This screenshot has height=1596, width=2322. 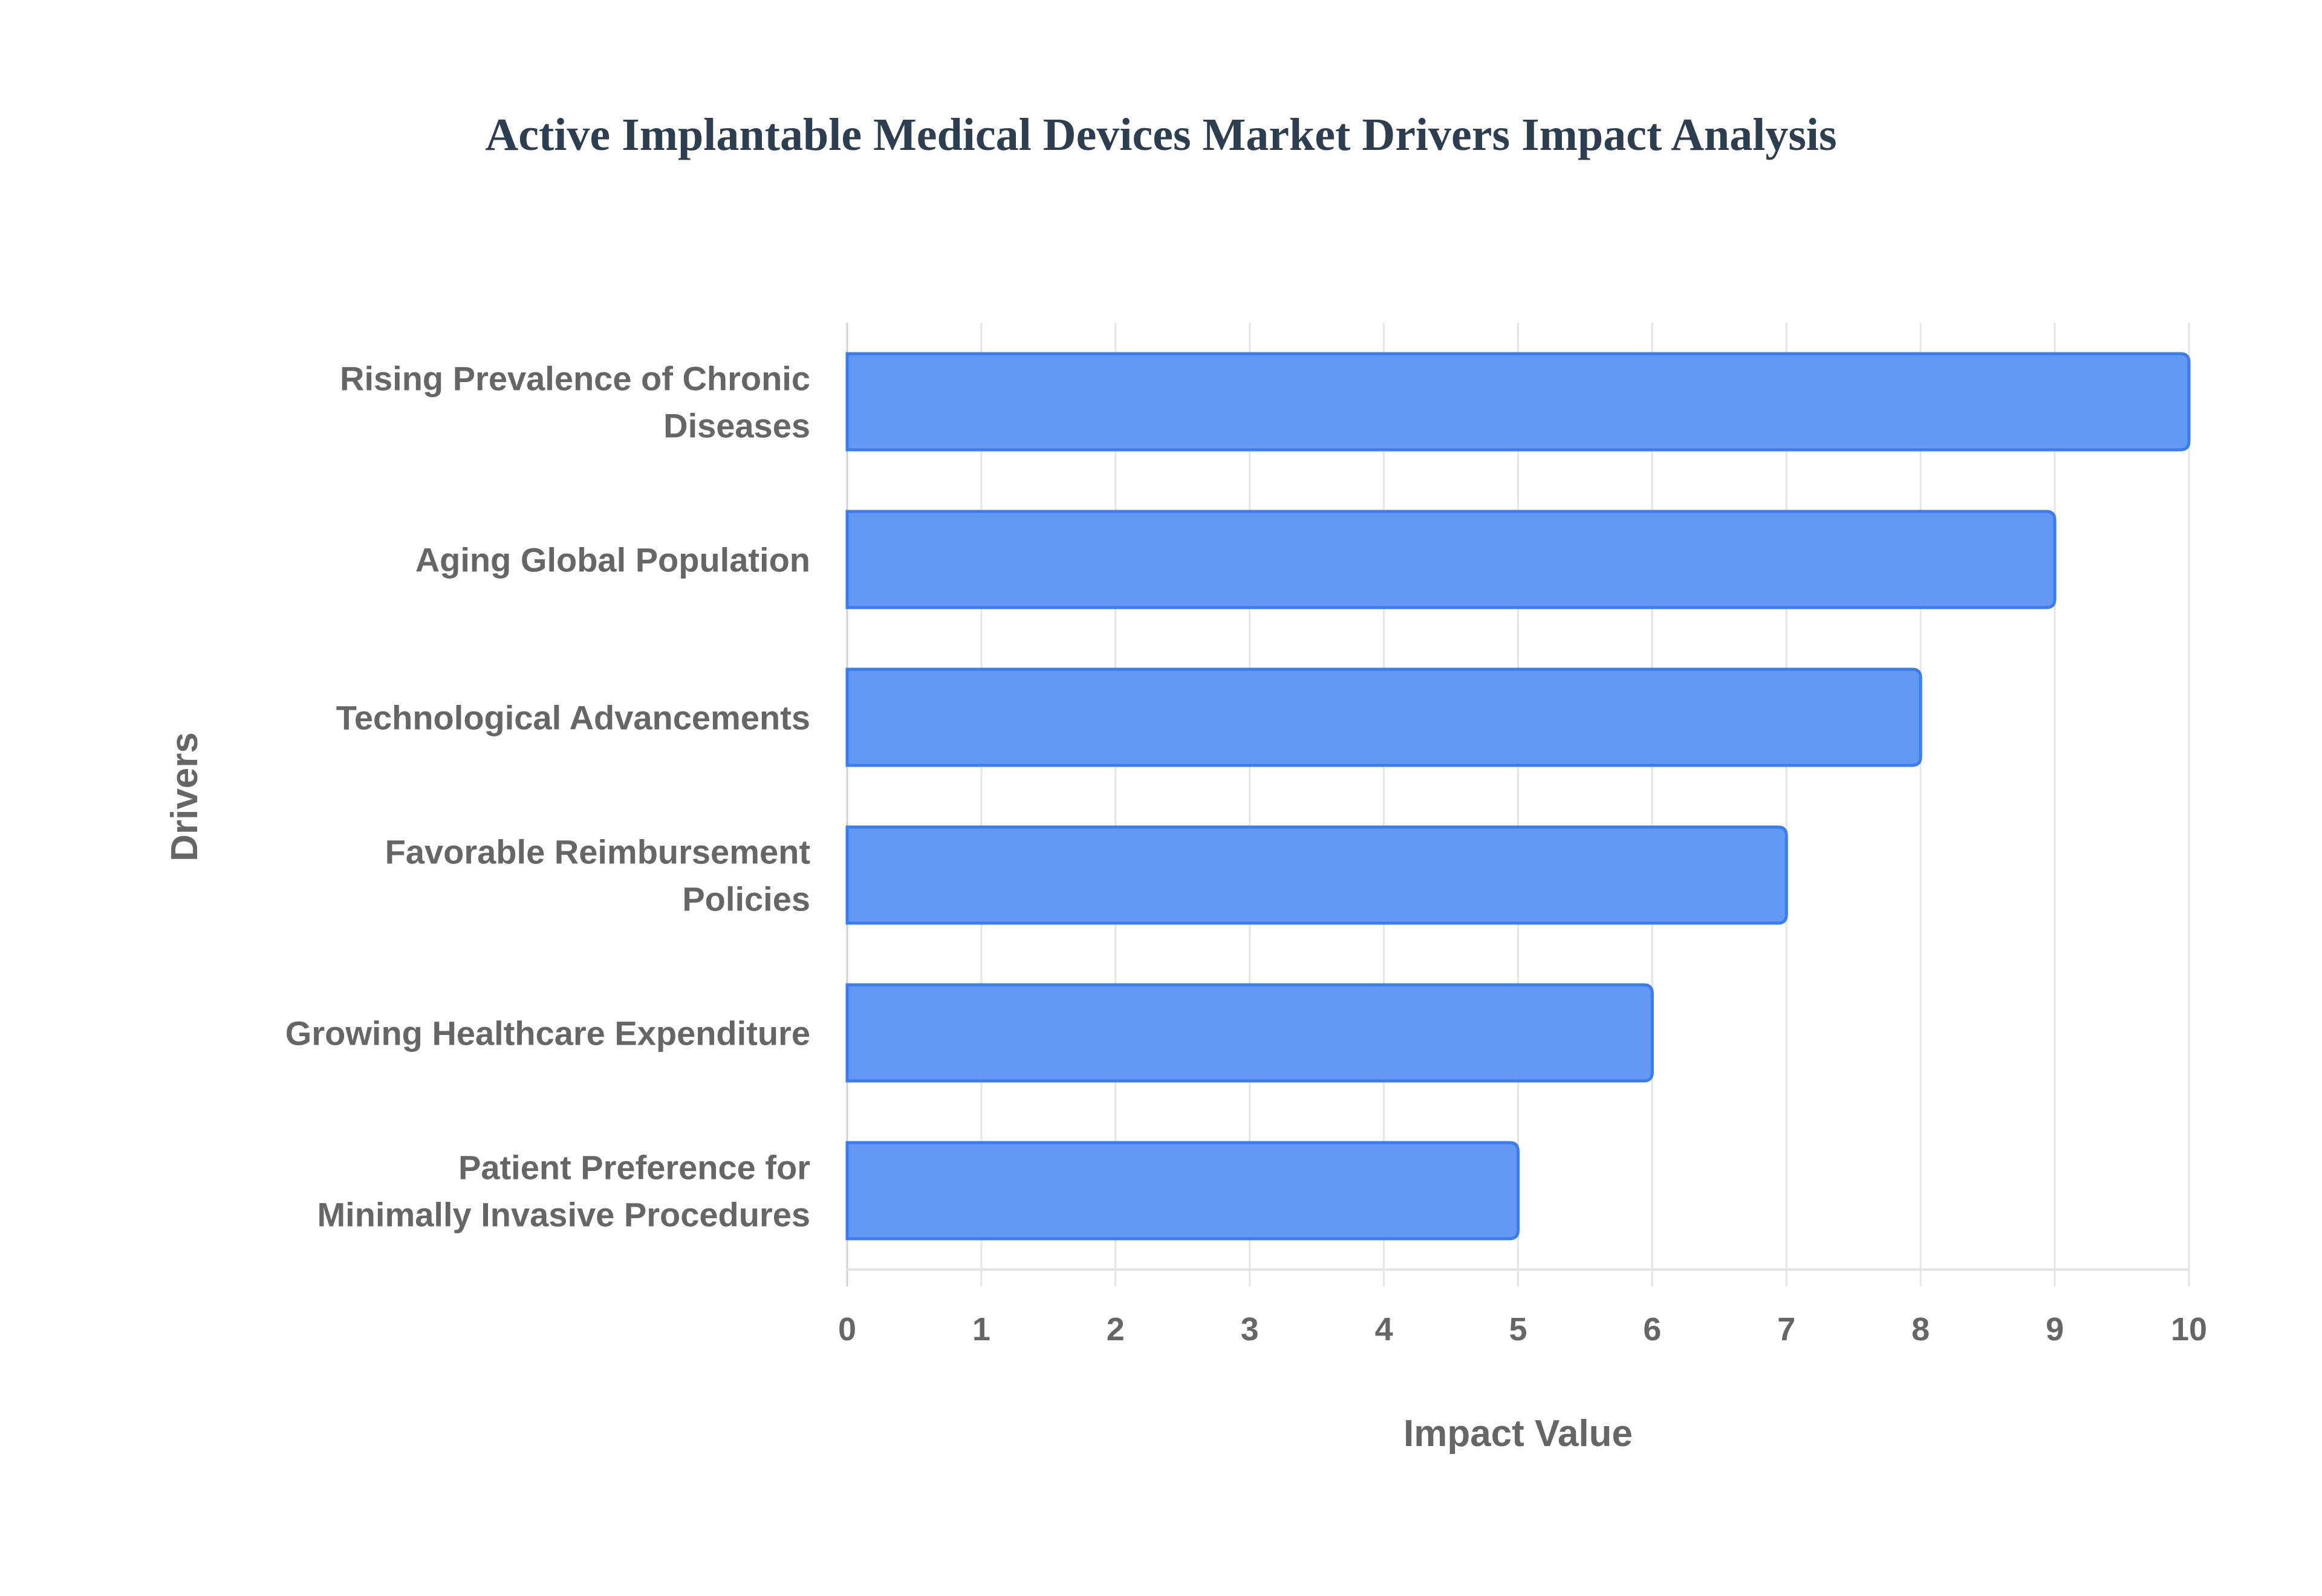 What do you see at coordinates (575, 379) in the screenshot?
I see `y-category-label: Rising Prevalence of Chronic` at bounding box center [575, 379].